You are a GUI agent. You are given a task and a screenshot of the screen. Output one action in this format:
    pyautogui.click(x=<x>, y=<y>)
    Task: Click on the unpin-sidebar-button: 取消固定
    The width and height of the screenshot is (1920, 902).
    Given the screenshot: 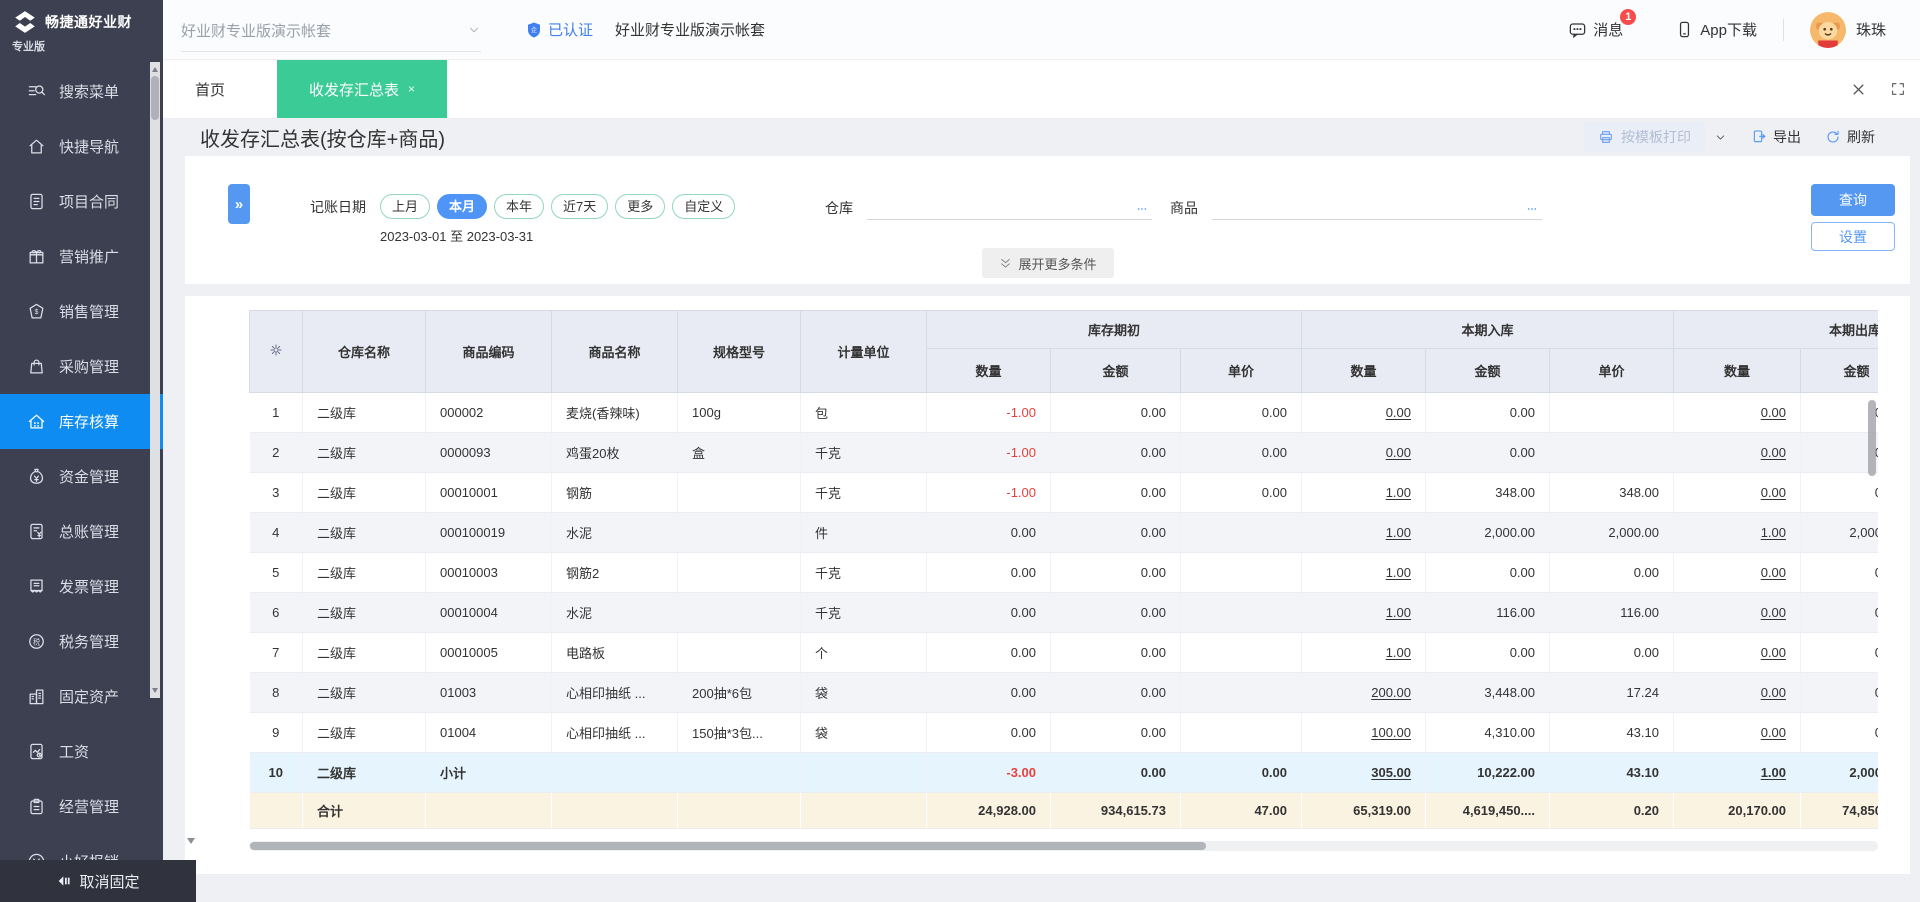 What is the action you would take?
    pyautogui.click(x=98, y=881)
    